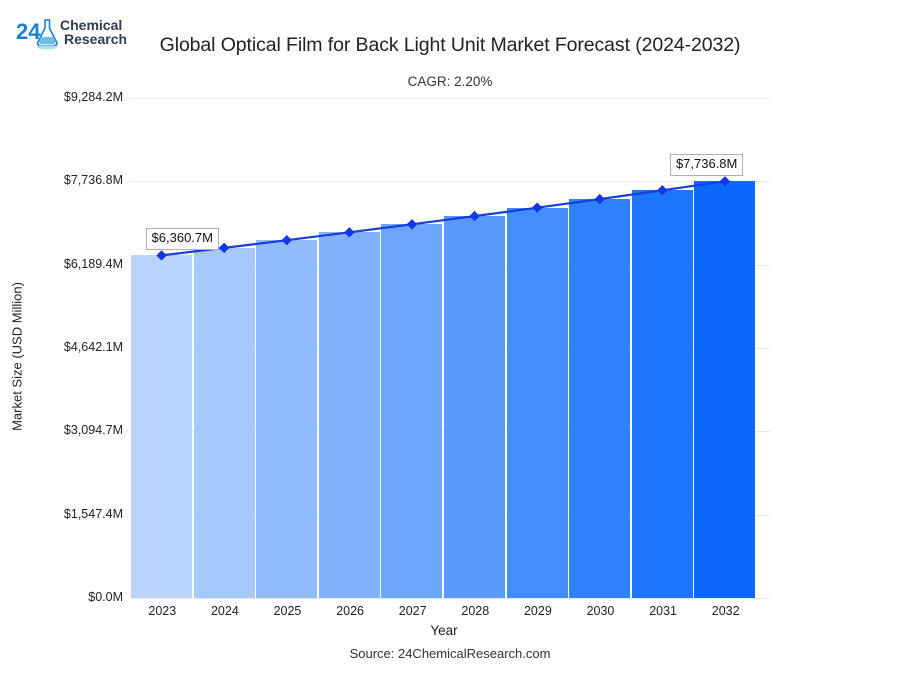  I want to click on trend-line, so click(443, 218).